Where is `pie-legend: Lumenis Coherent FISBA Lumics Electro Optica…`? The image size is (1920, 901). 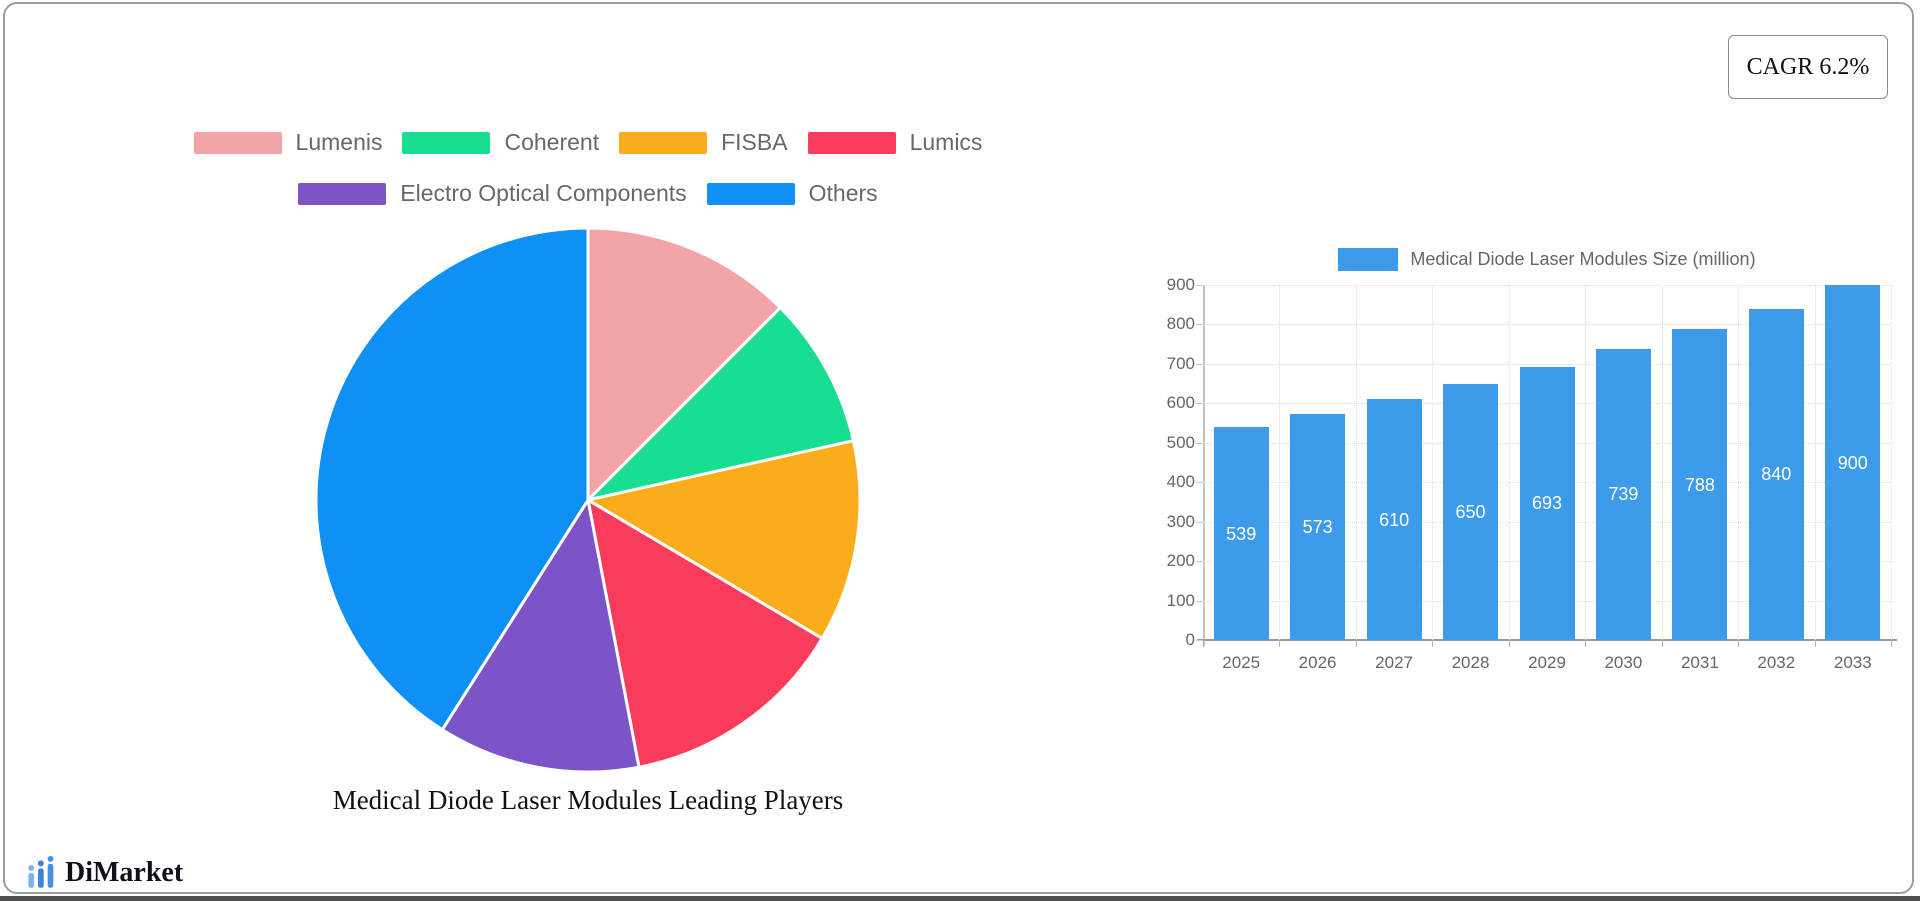
pie-legend: Lumenis Coherent FISBA Lumics Electro Optica… is located at coordinates (588, 168).